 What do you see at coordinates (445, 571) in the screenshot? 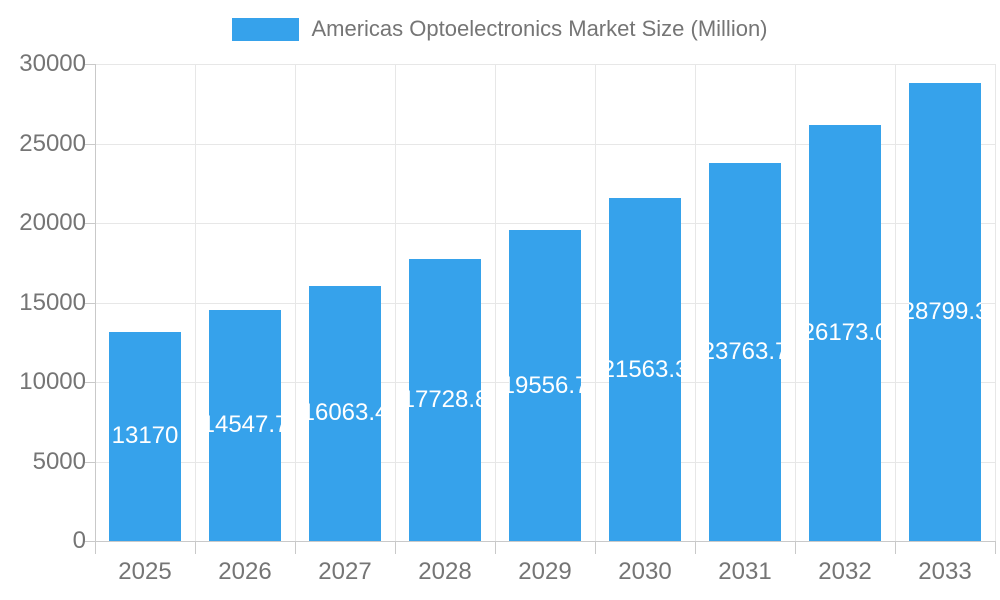
I see `x-axis-tick-label: 2028` at bounding box center [445, 571].